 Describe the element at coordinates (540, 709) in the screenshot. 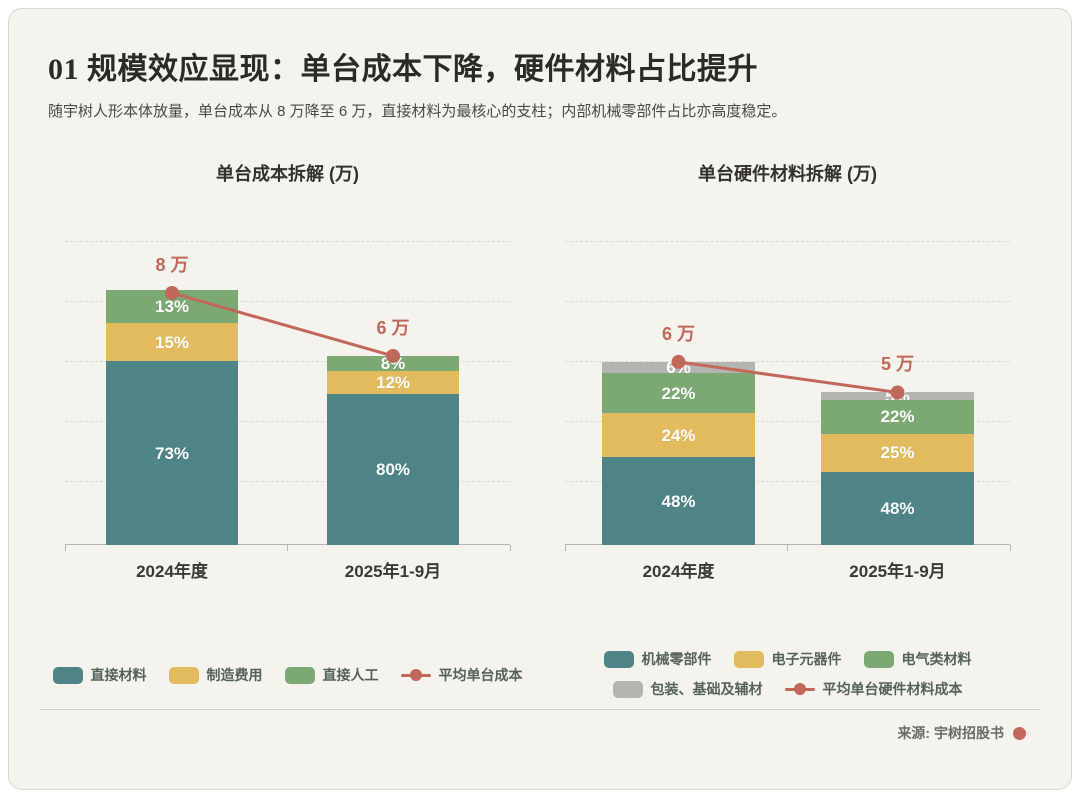

I see `footer-divider` at that location.